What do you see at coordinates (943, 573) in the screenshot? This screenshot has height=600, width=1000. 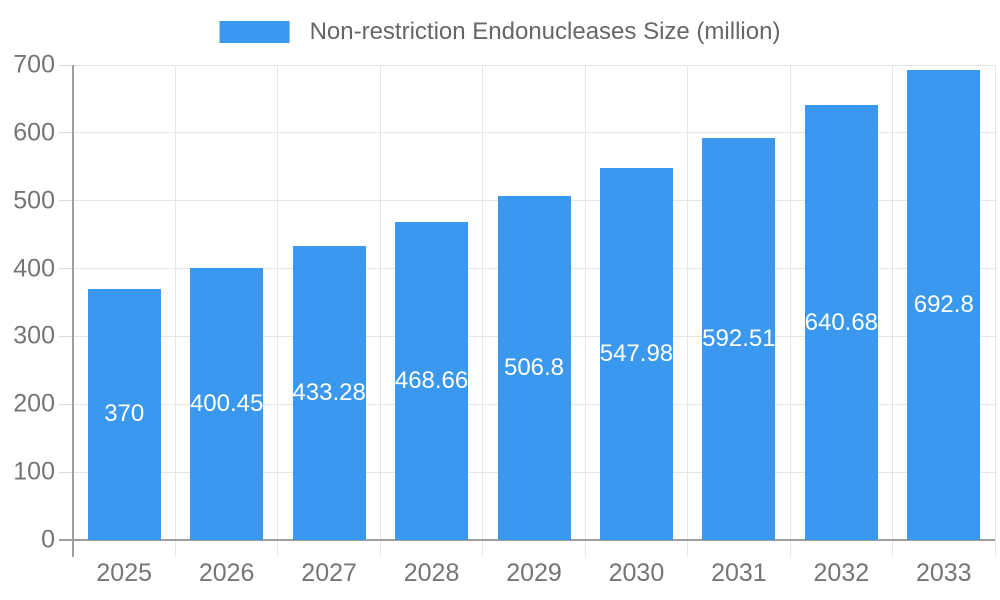 I see `x-axis-label-2033: 2033` at bounding box center [943, 573].